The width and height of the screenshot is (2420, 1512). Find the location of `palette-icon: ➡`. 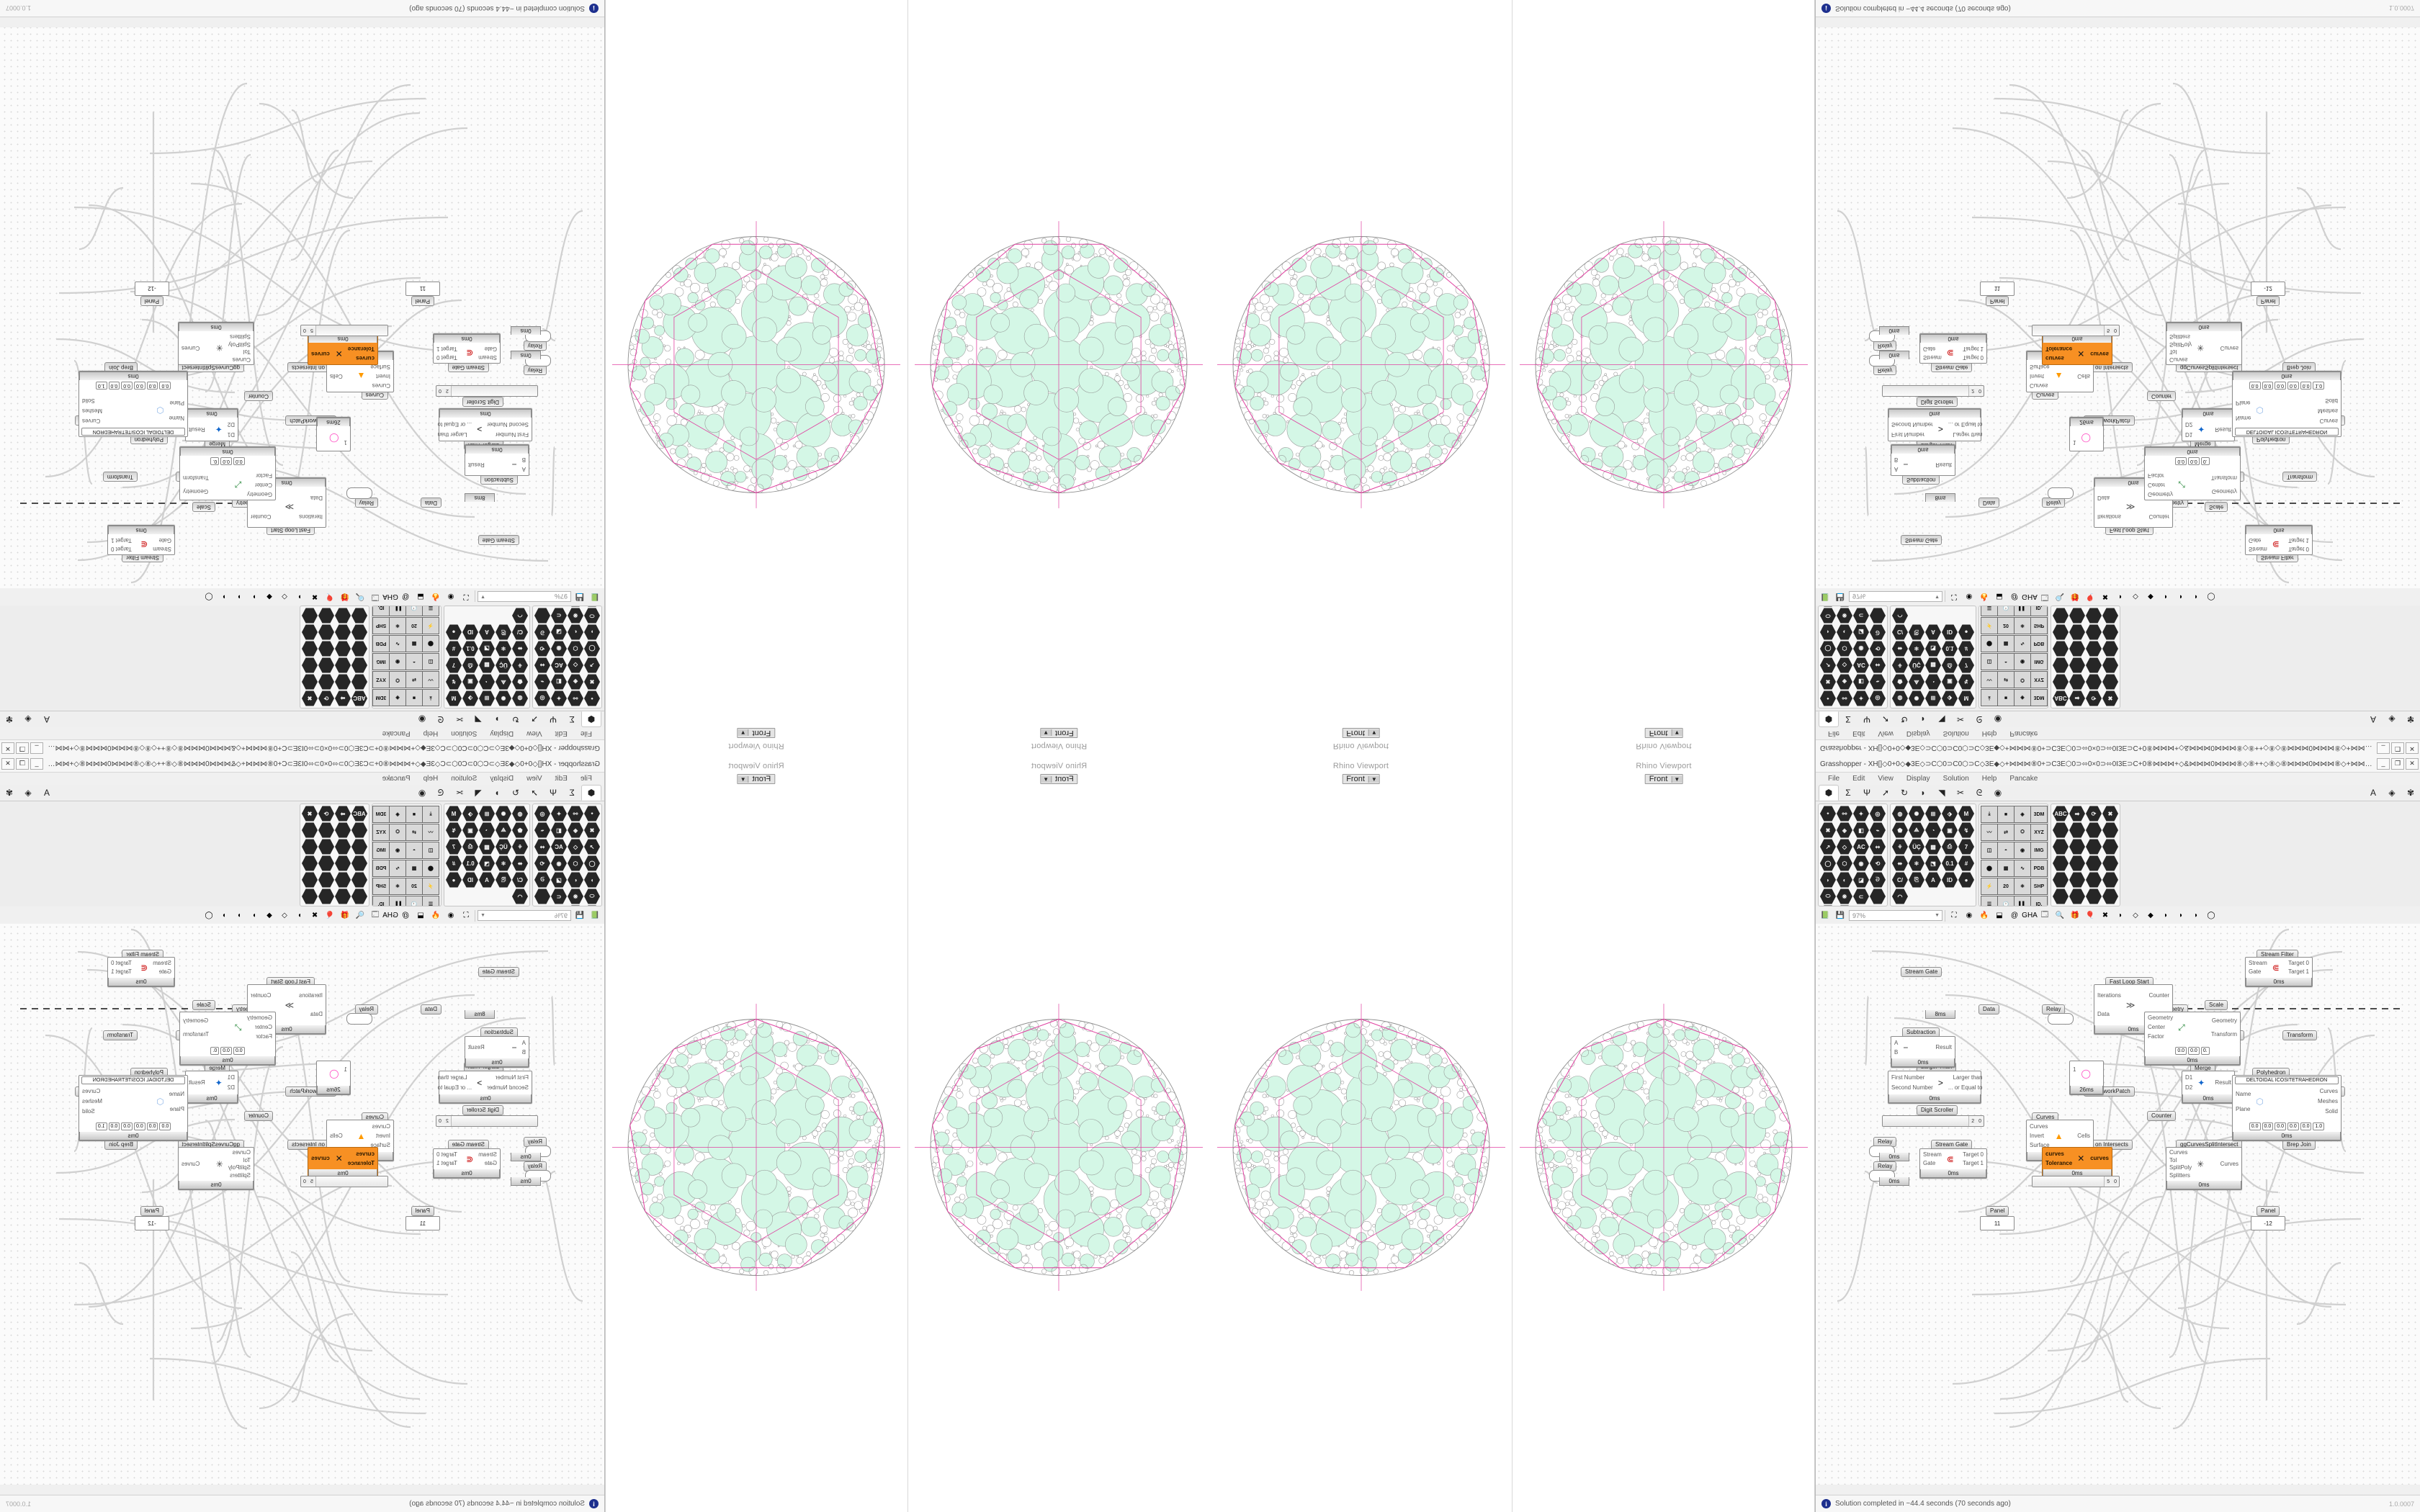

palette-icon: ➡ is located at coordinates (343, 814).